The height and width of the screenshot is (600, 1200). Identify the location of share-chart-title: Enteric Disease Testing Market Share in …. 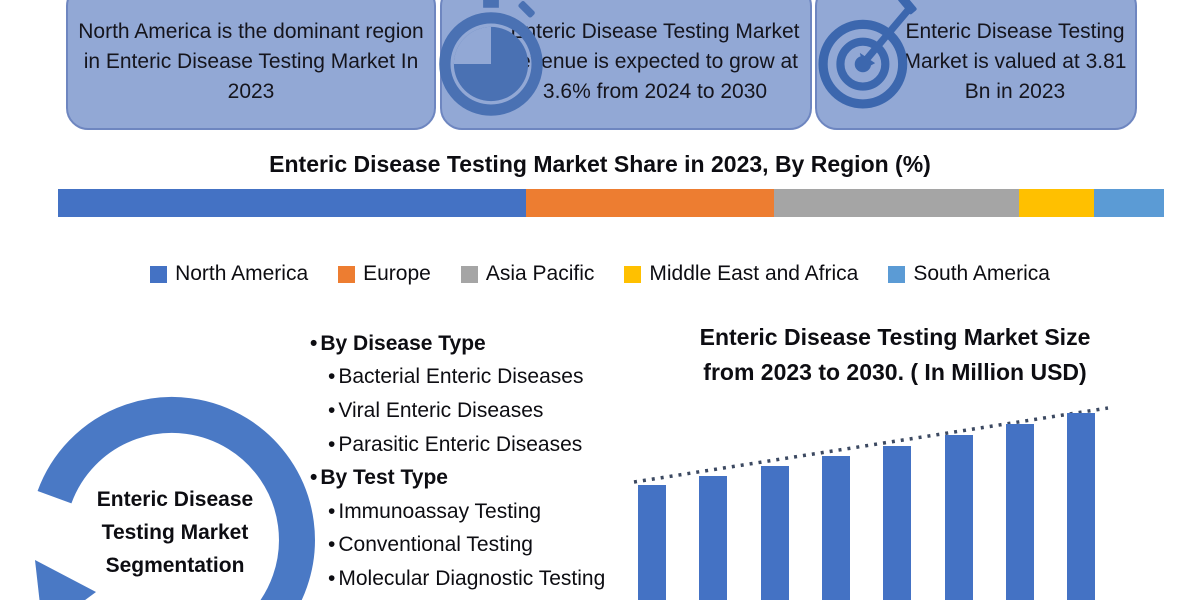
(600, 164).